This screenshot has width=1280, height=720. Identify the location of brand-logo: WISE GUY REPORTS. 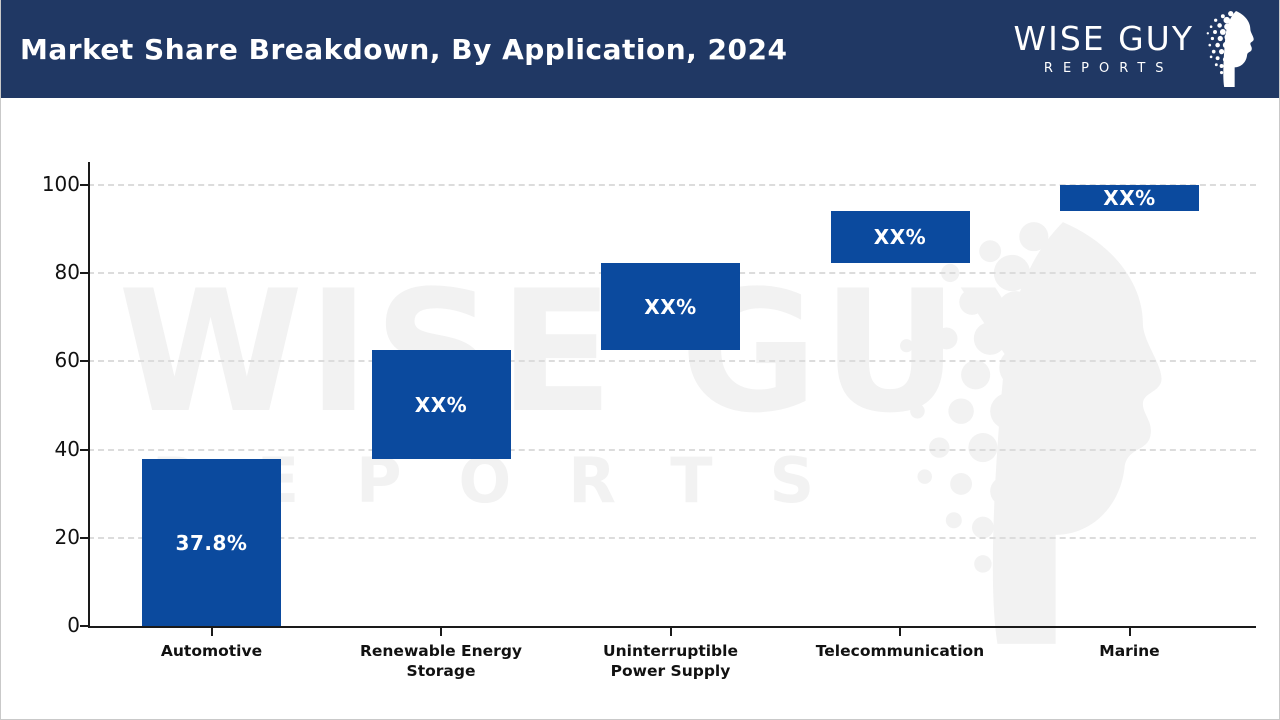
(1141, 49).